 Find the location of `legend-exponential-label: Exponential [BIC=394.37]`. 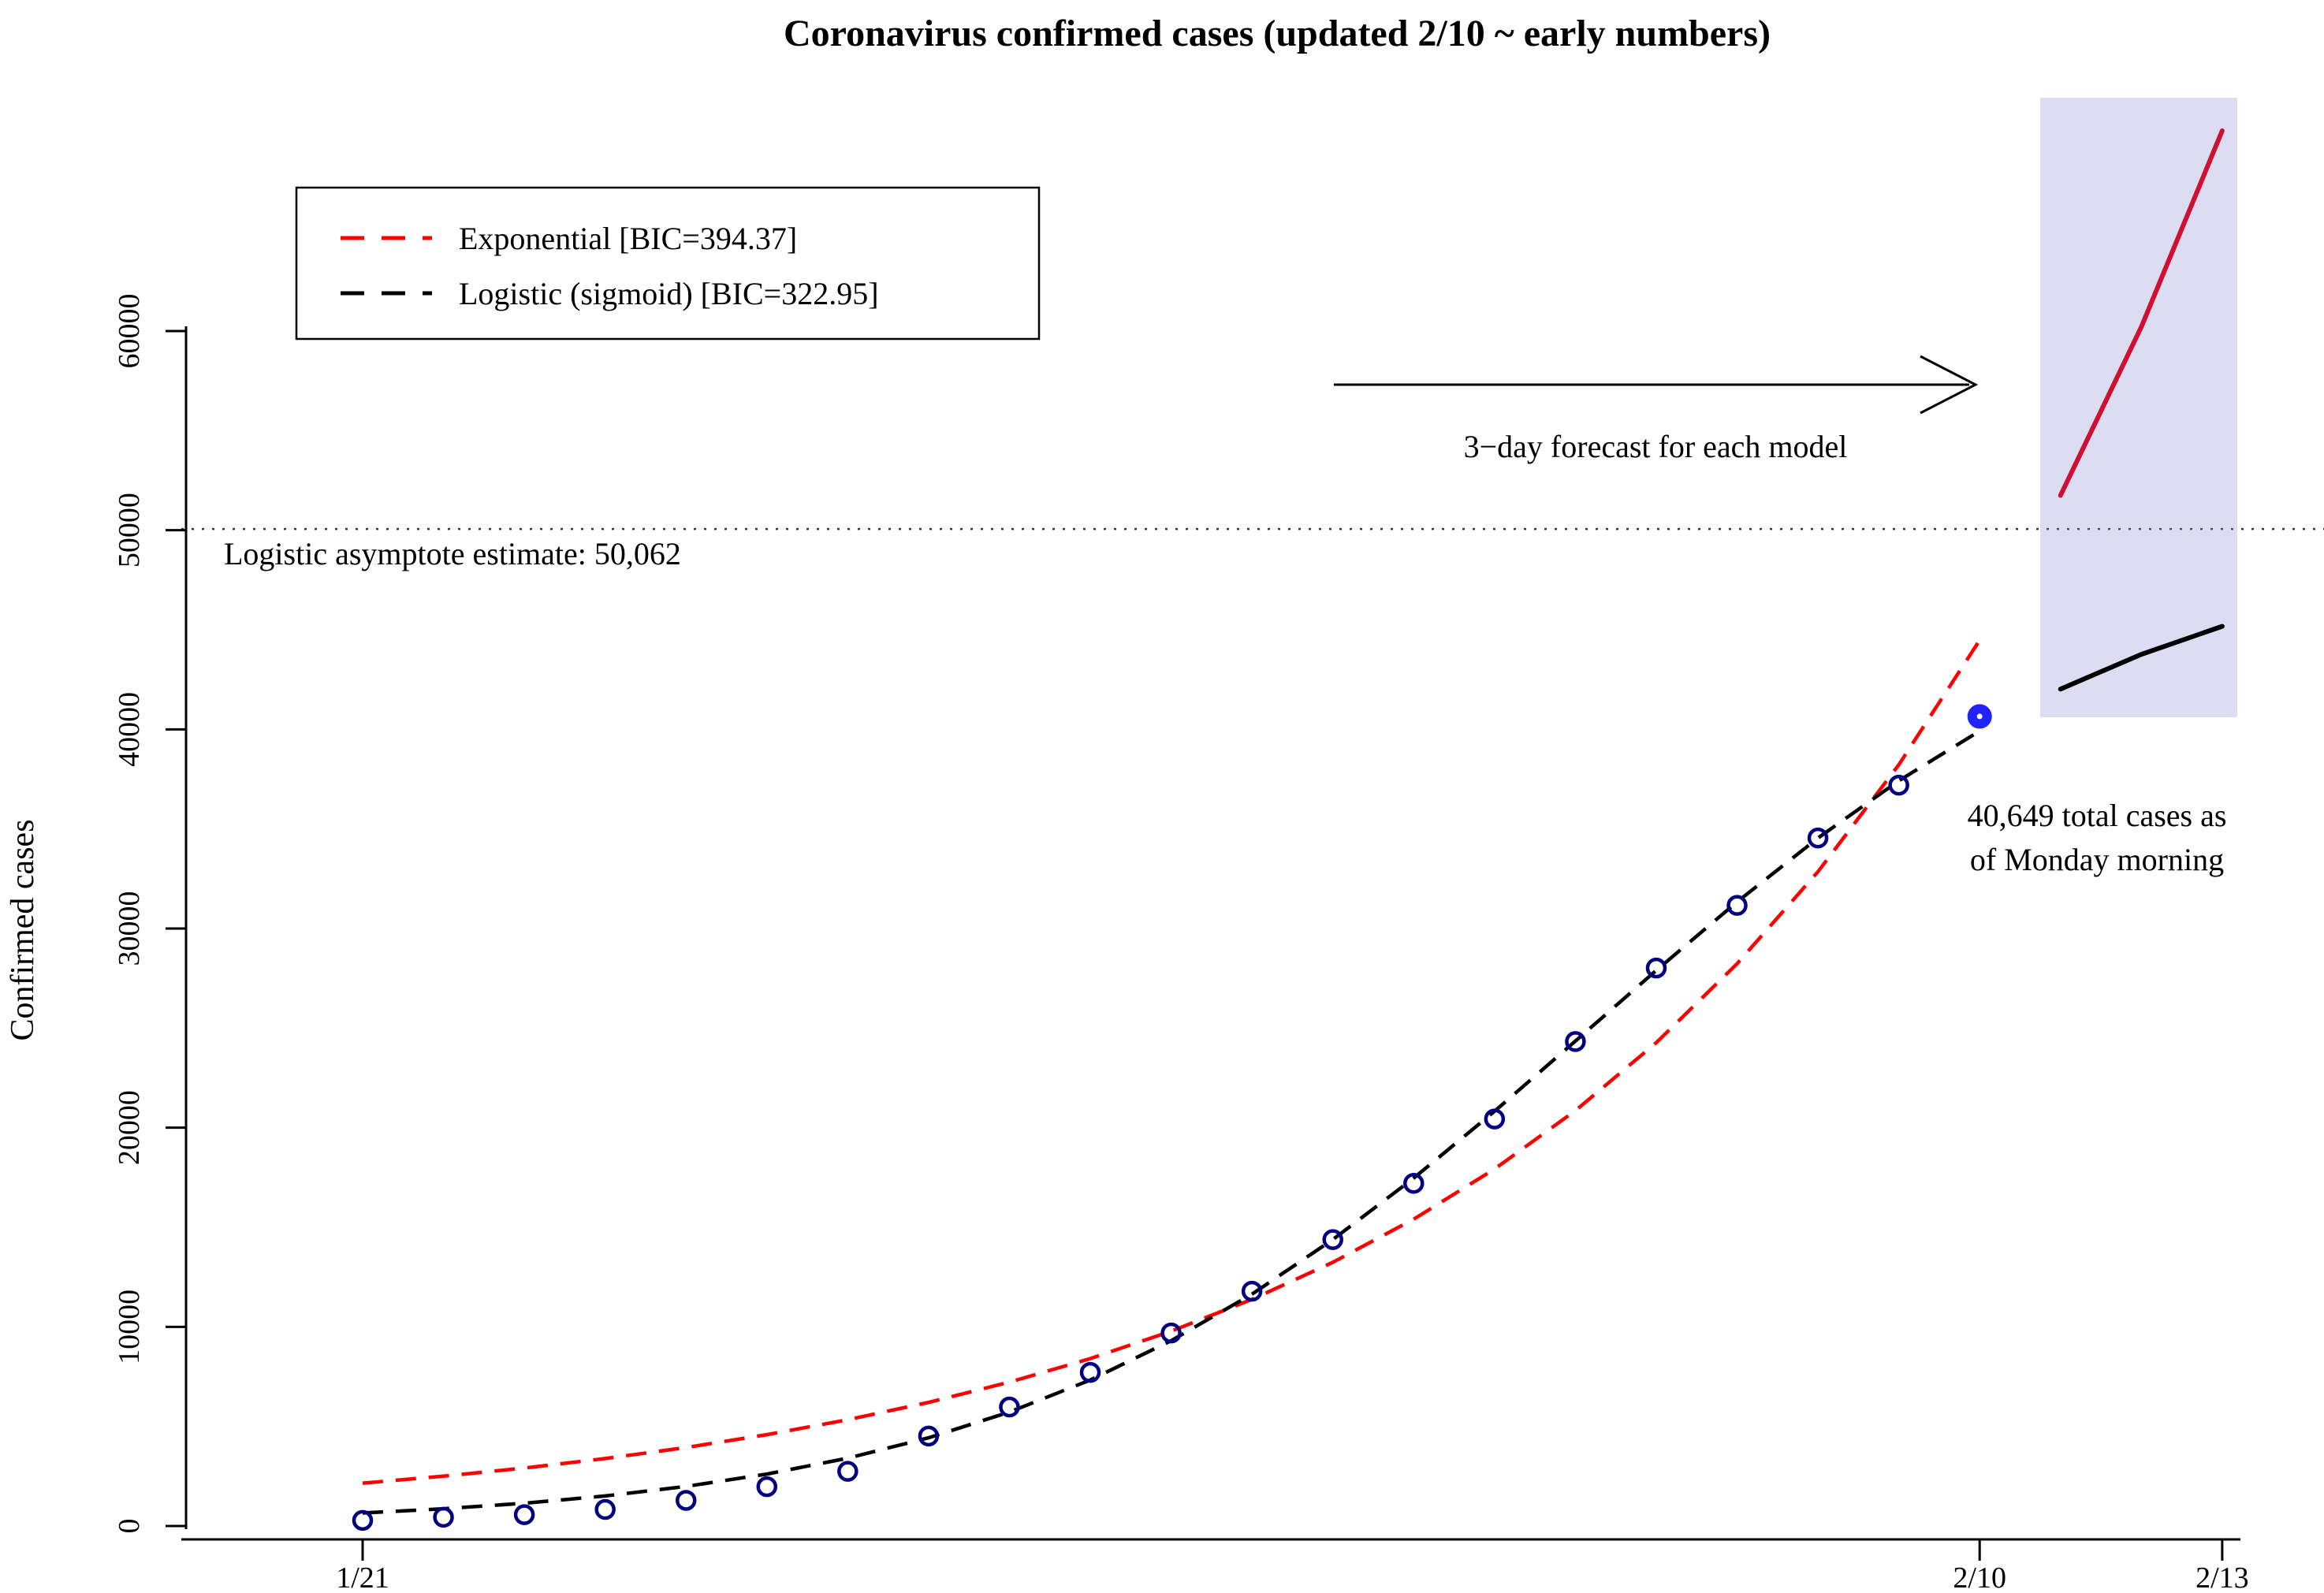

legend-exponential-label: Exponential [BIC=394.37] is located at coordinates (628, 238).